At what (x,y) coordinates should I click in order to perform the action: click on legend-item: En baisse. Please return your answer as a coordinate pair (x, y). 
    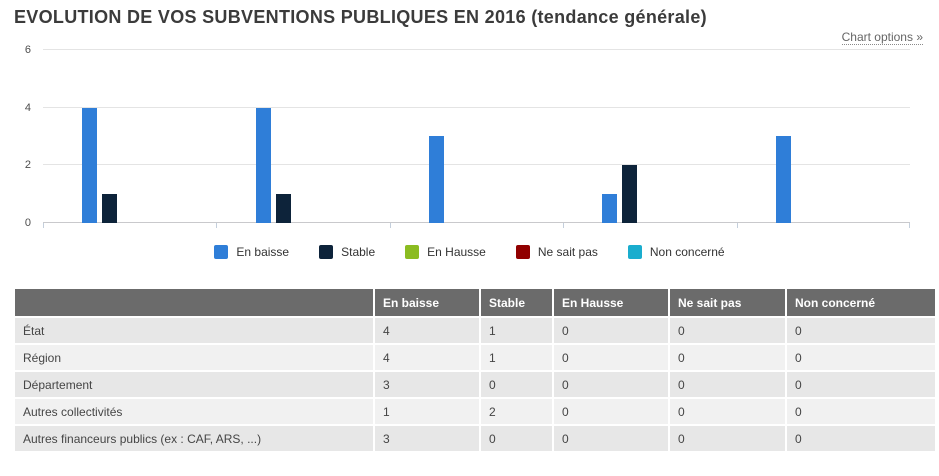
    Looking at the image, I should click on (251, 252).